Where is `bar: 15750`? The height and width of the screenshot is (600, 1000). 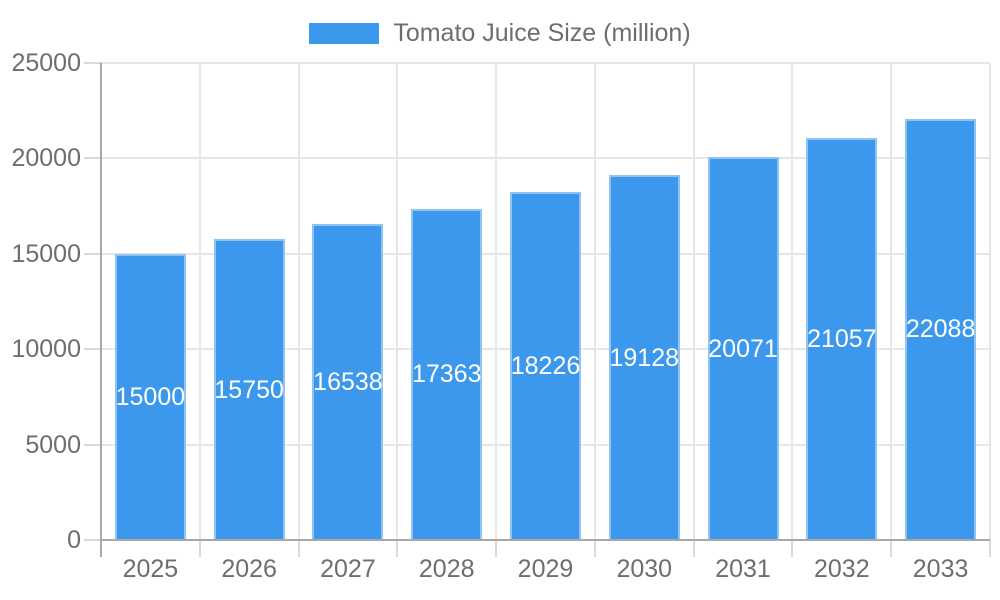 bar: 15750 is located at coordinates (249, 389).